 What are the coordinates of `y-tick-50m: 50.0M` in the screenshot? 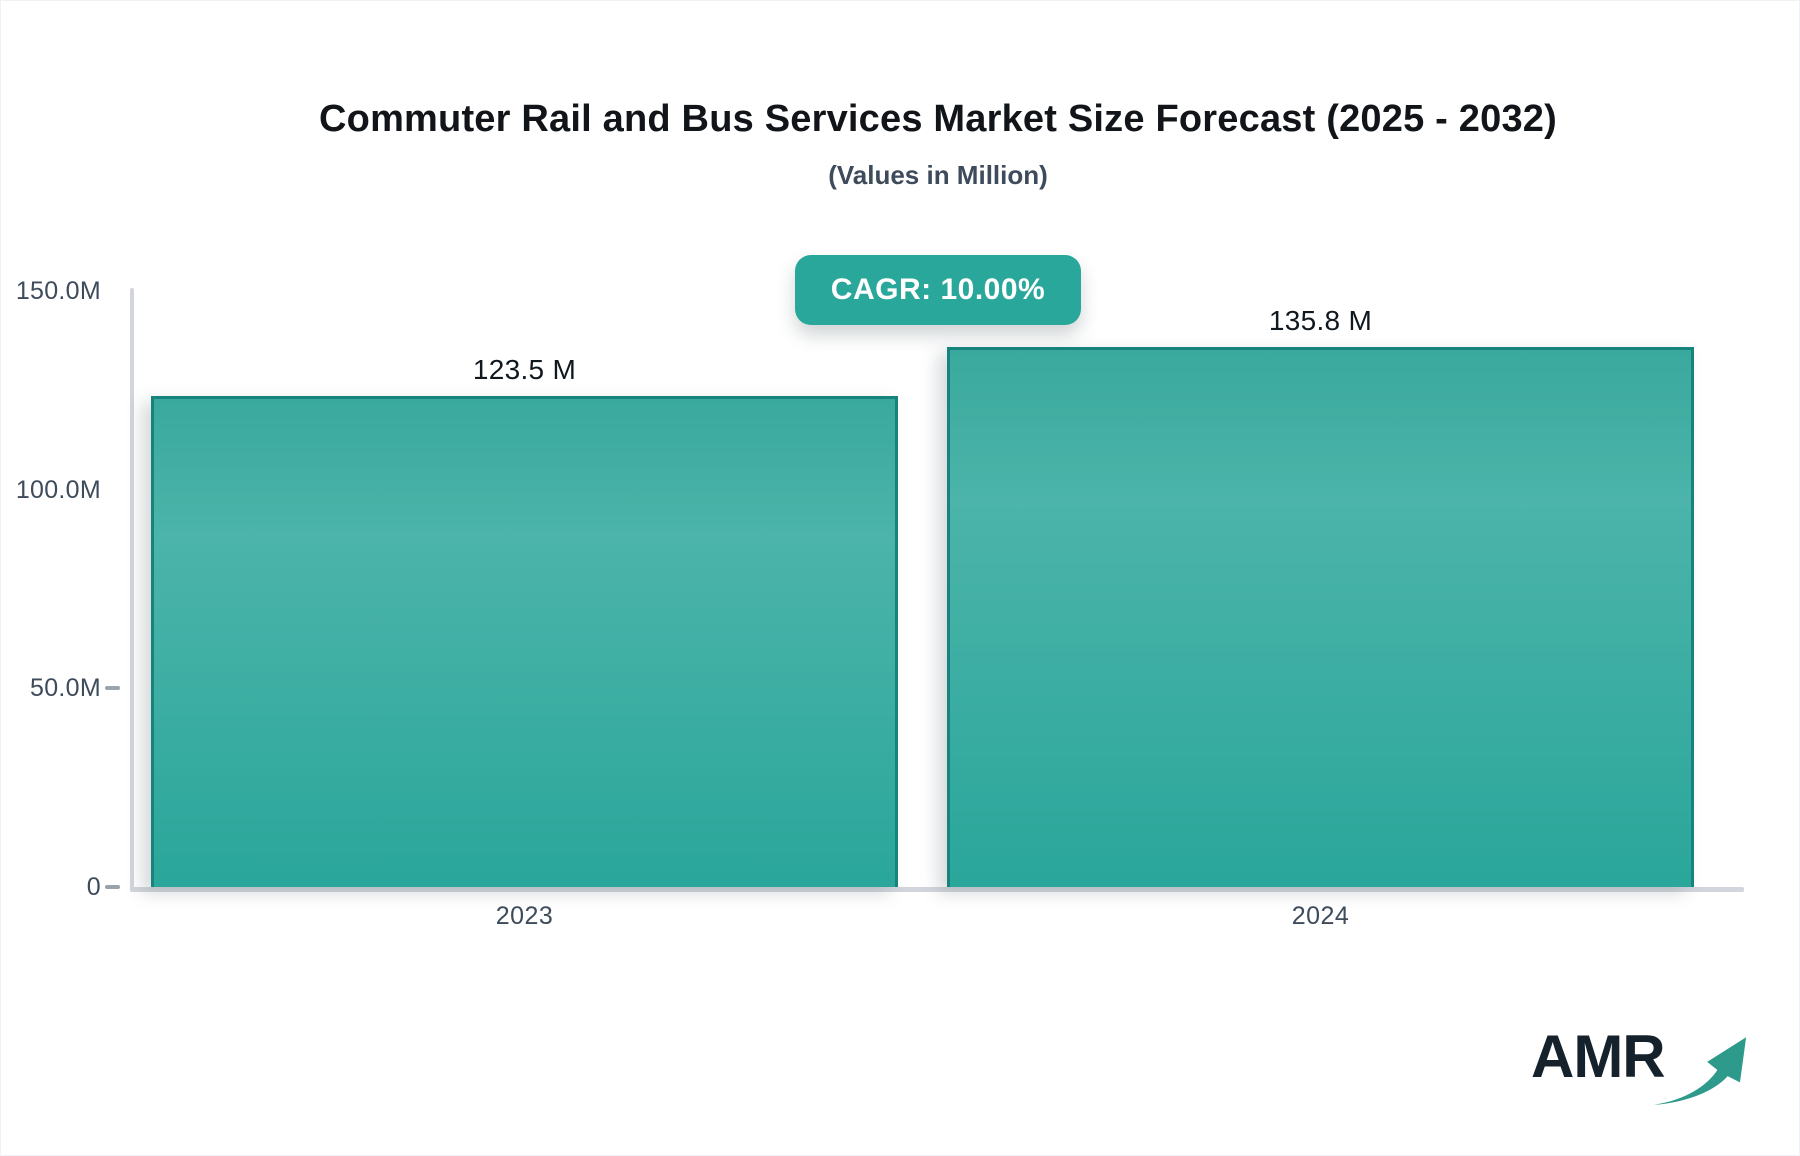 It's located at (60, 688).